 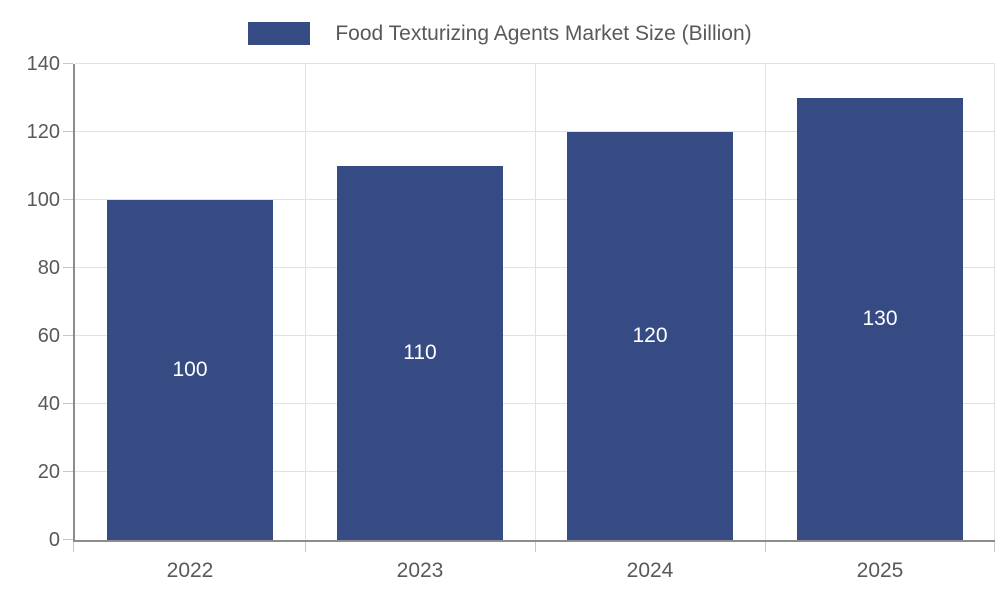 What do you see at coordinates (650, 570) in the screenshot?
I see `x-axis-category-label: 2024` at bounding box center [650, 570].